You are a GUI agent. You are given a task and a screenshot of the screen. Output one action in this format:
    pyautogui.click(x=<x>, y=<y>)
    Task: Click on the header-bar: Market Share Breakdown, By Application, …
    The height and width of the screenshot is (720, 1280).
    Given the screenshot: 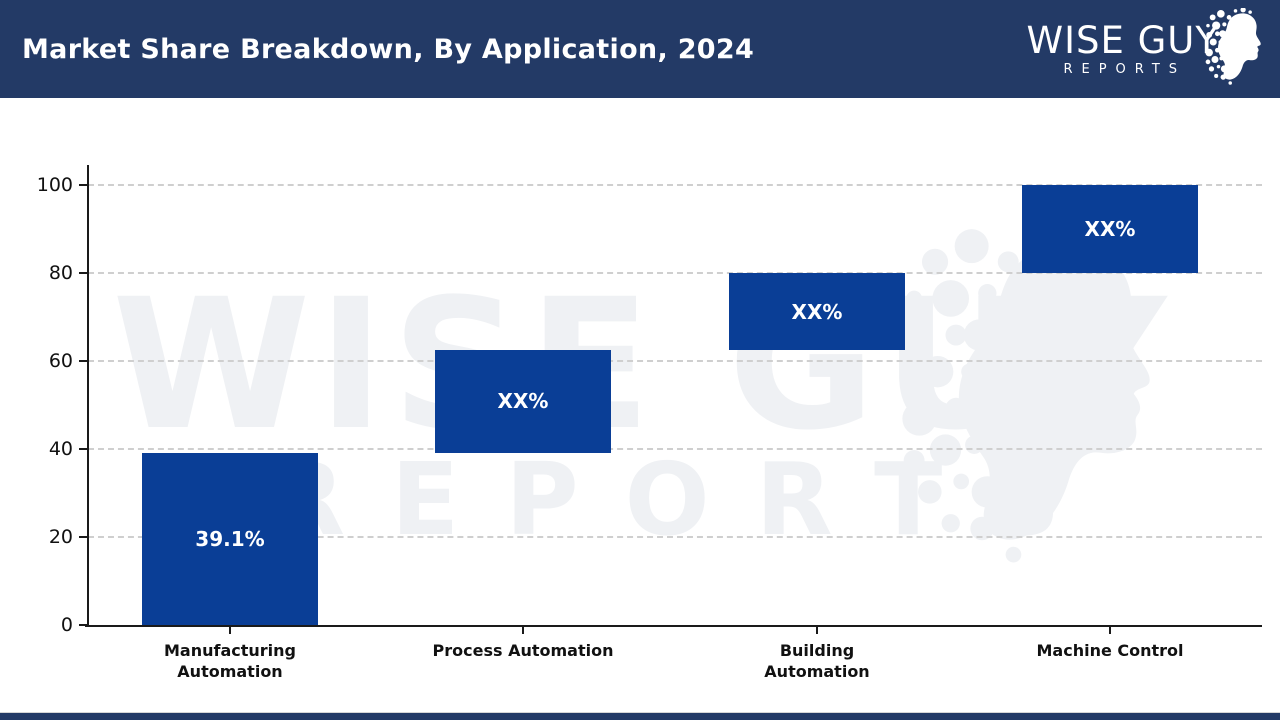 What is the action you would take?
    pyautogui.click(x=640, y=49)
    